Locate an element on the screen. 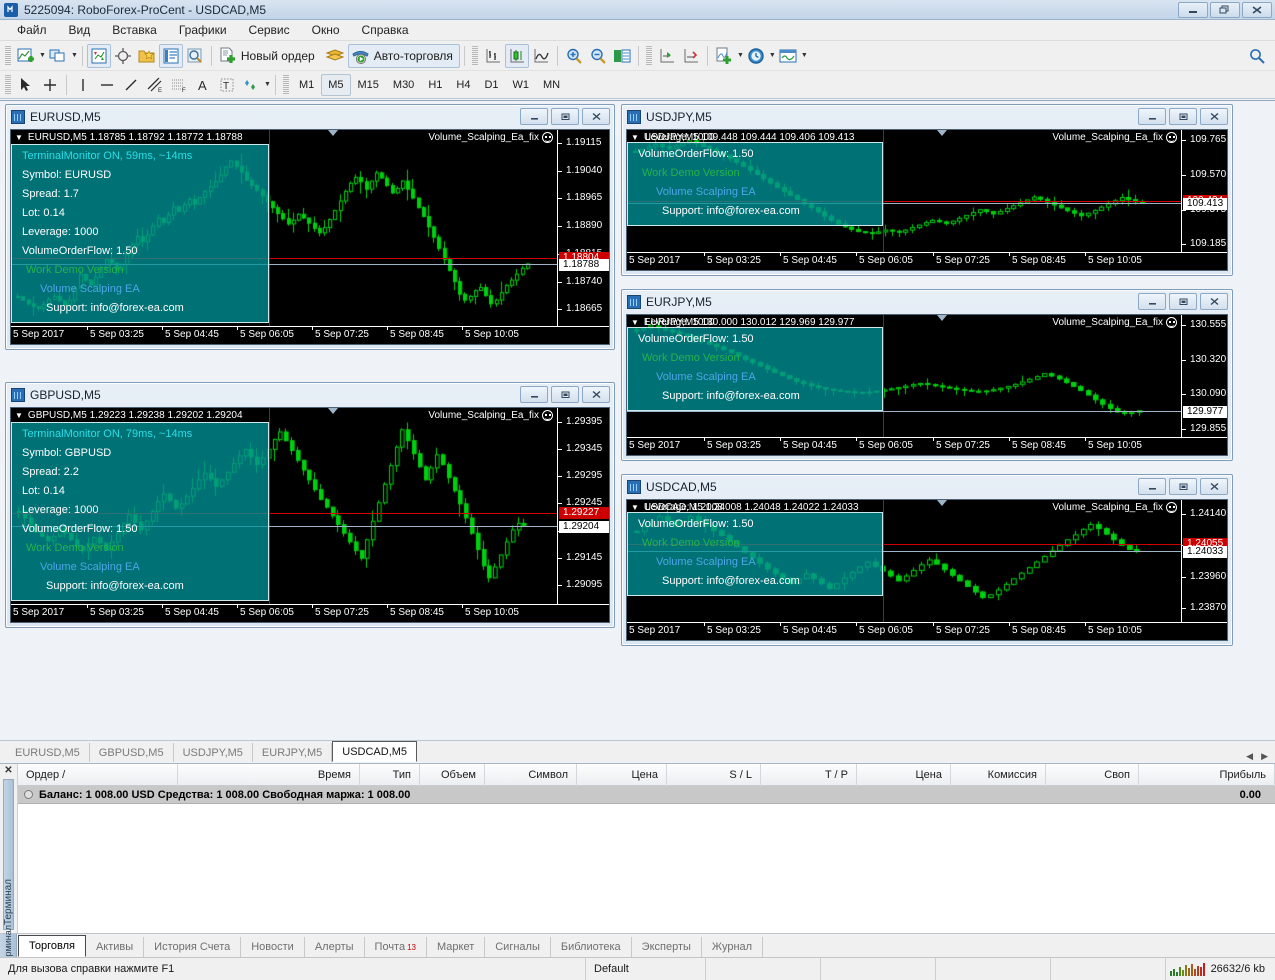 This screenshot has height=980, width=1275. toolbar-grip is located at coordinates (8, 55).